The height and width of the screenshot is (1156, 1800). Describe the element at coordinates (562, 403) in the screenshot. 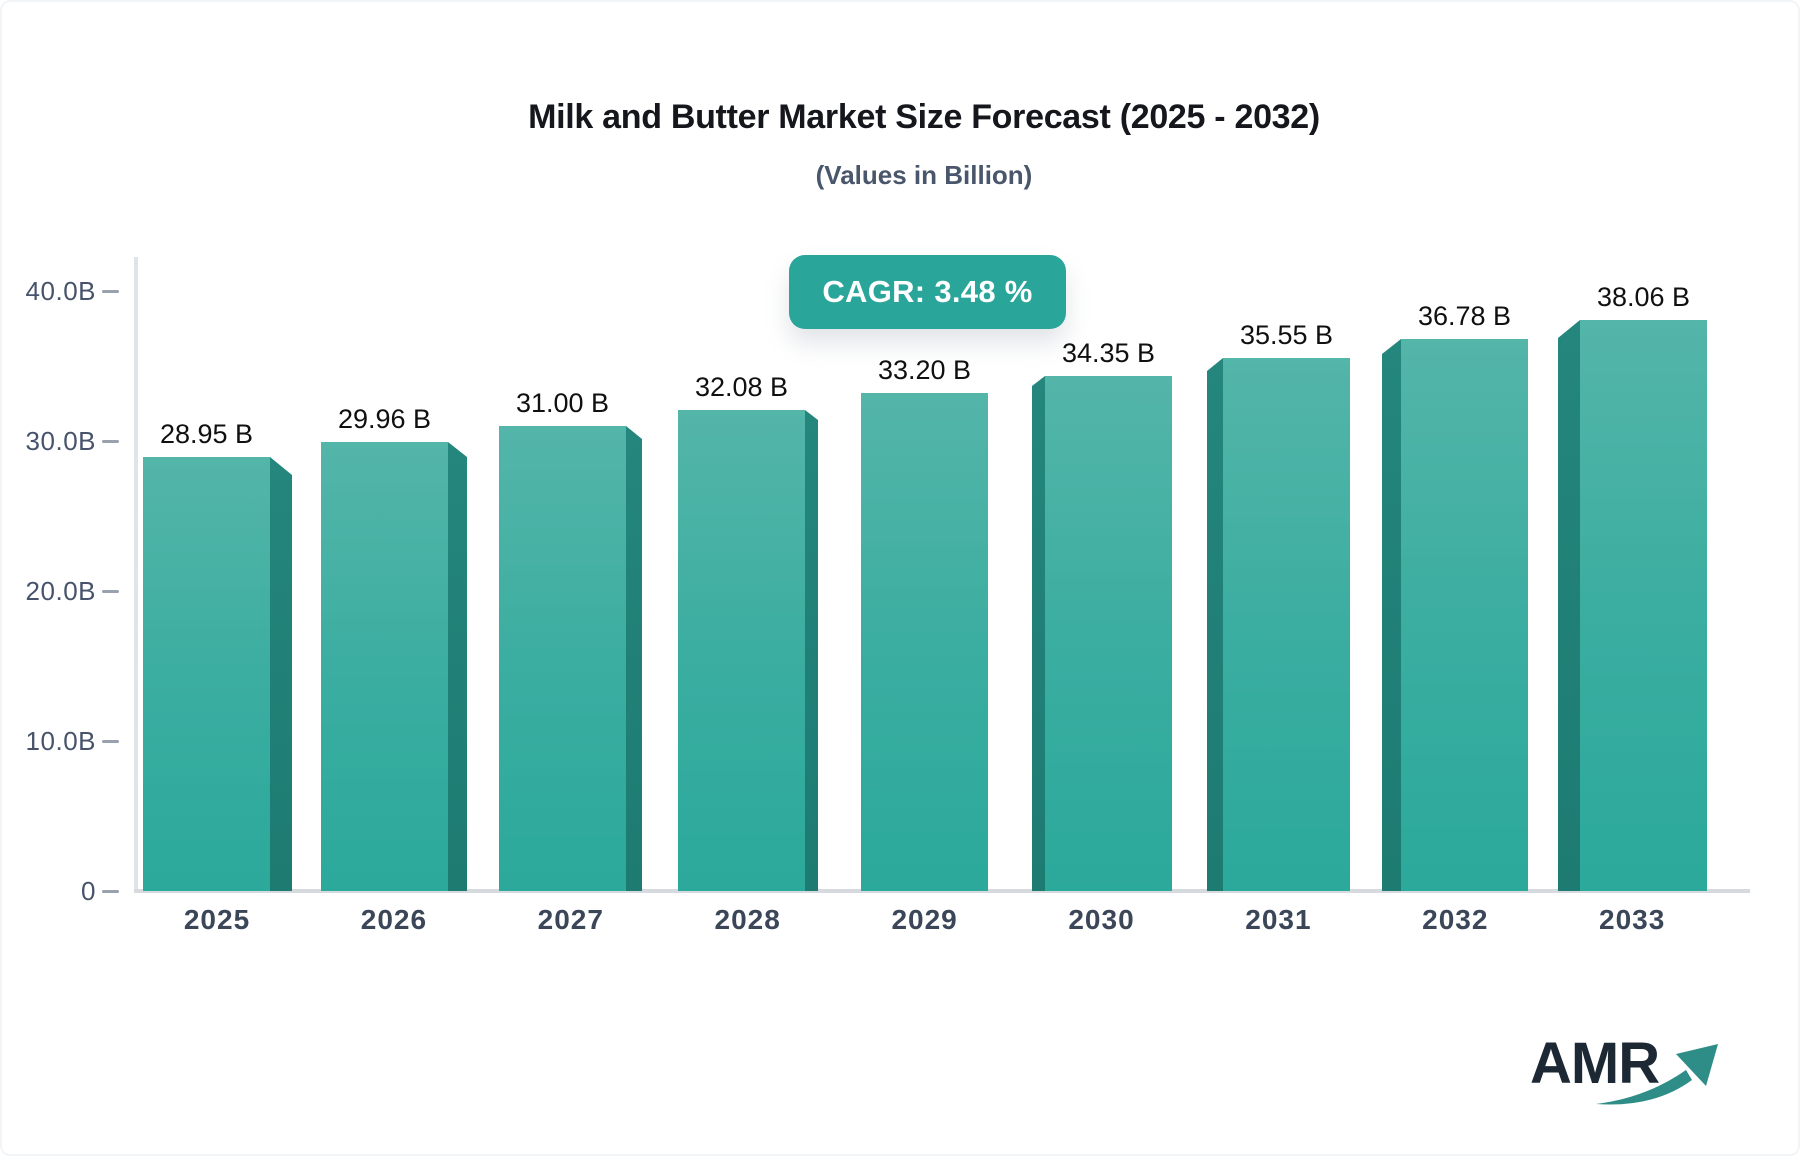

I see `bar-value-label: 31.00 B` at that location.